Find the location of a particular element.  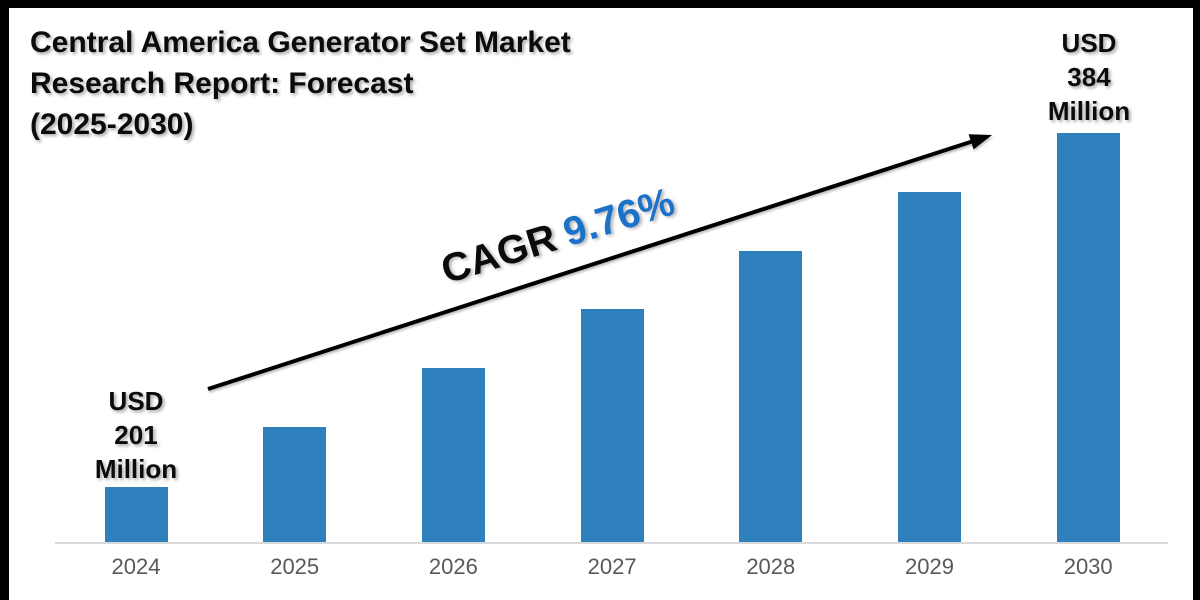

bar-2024 is located at coordinates (136, 515).